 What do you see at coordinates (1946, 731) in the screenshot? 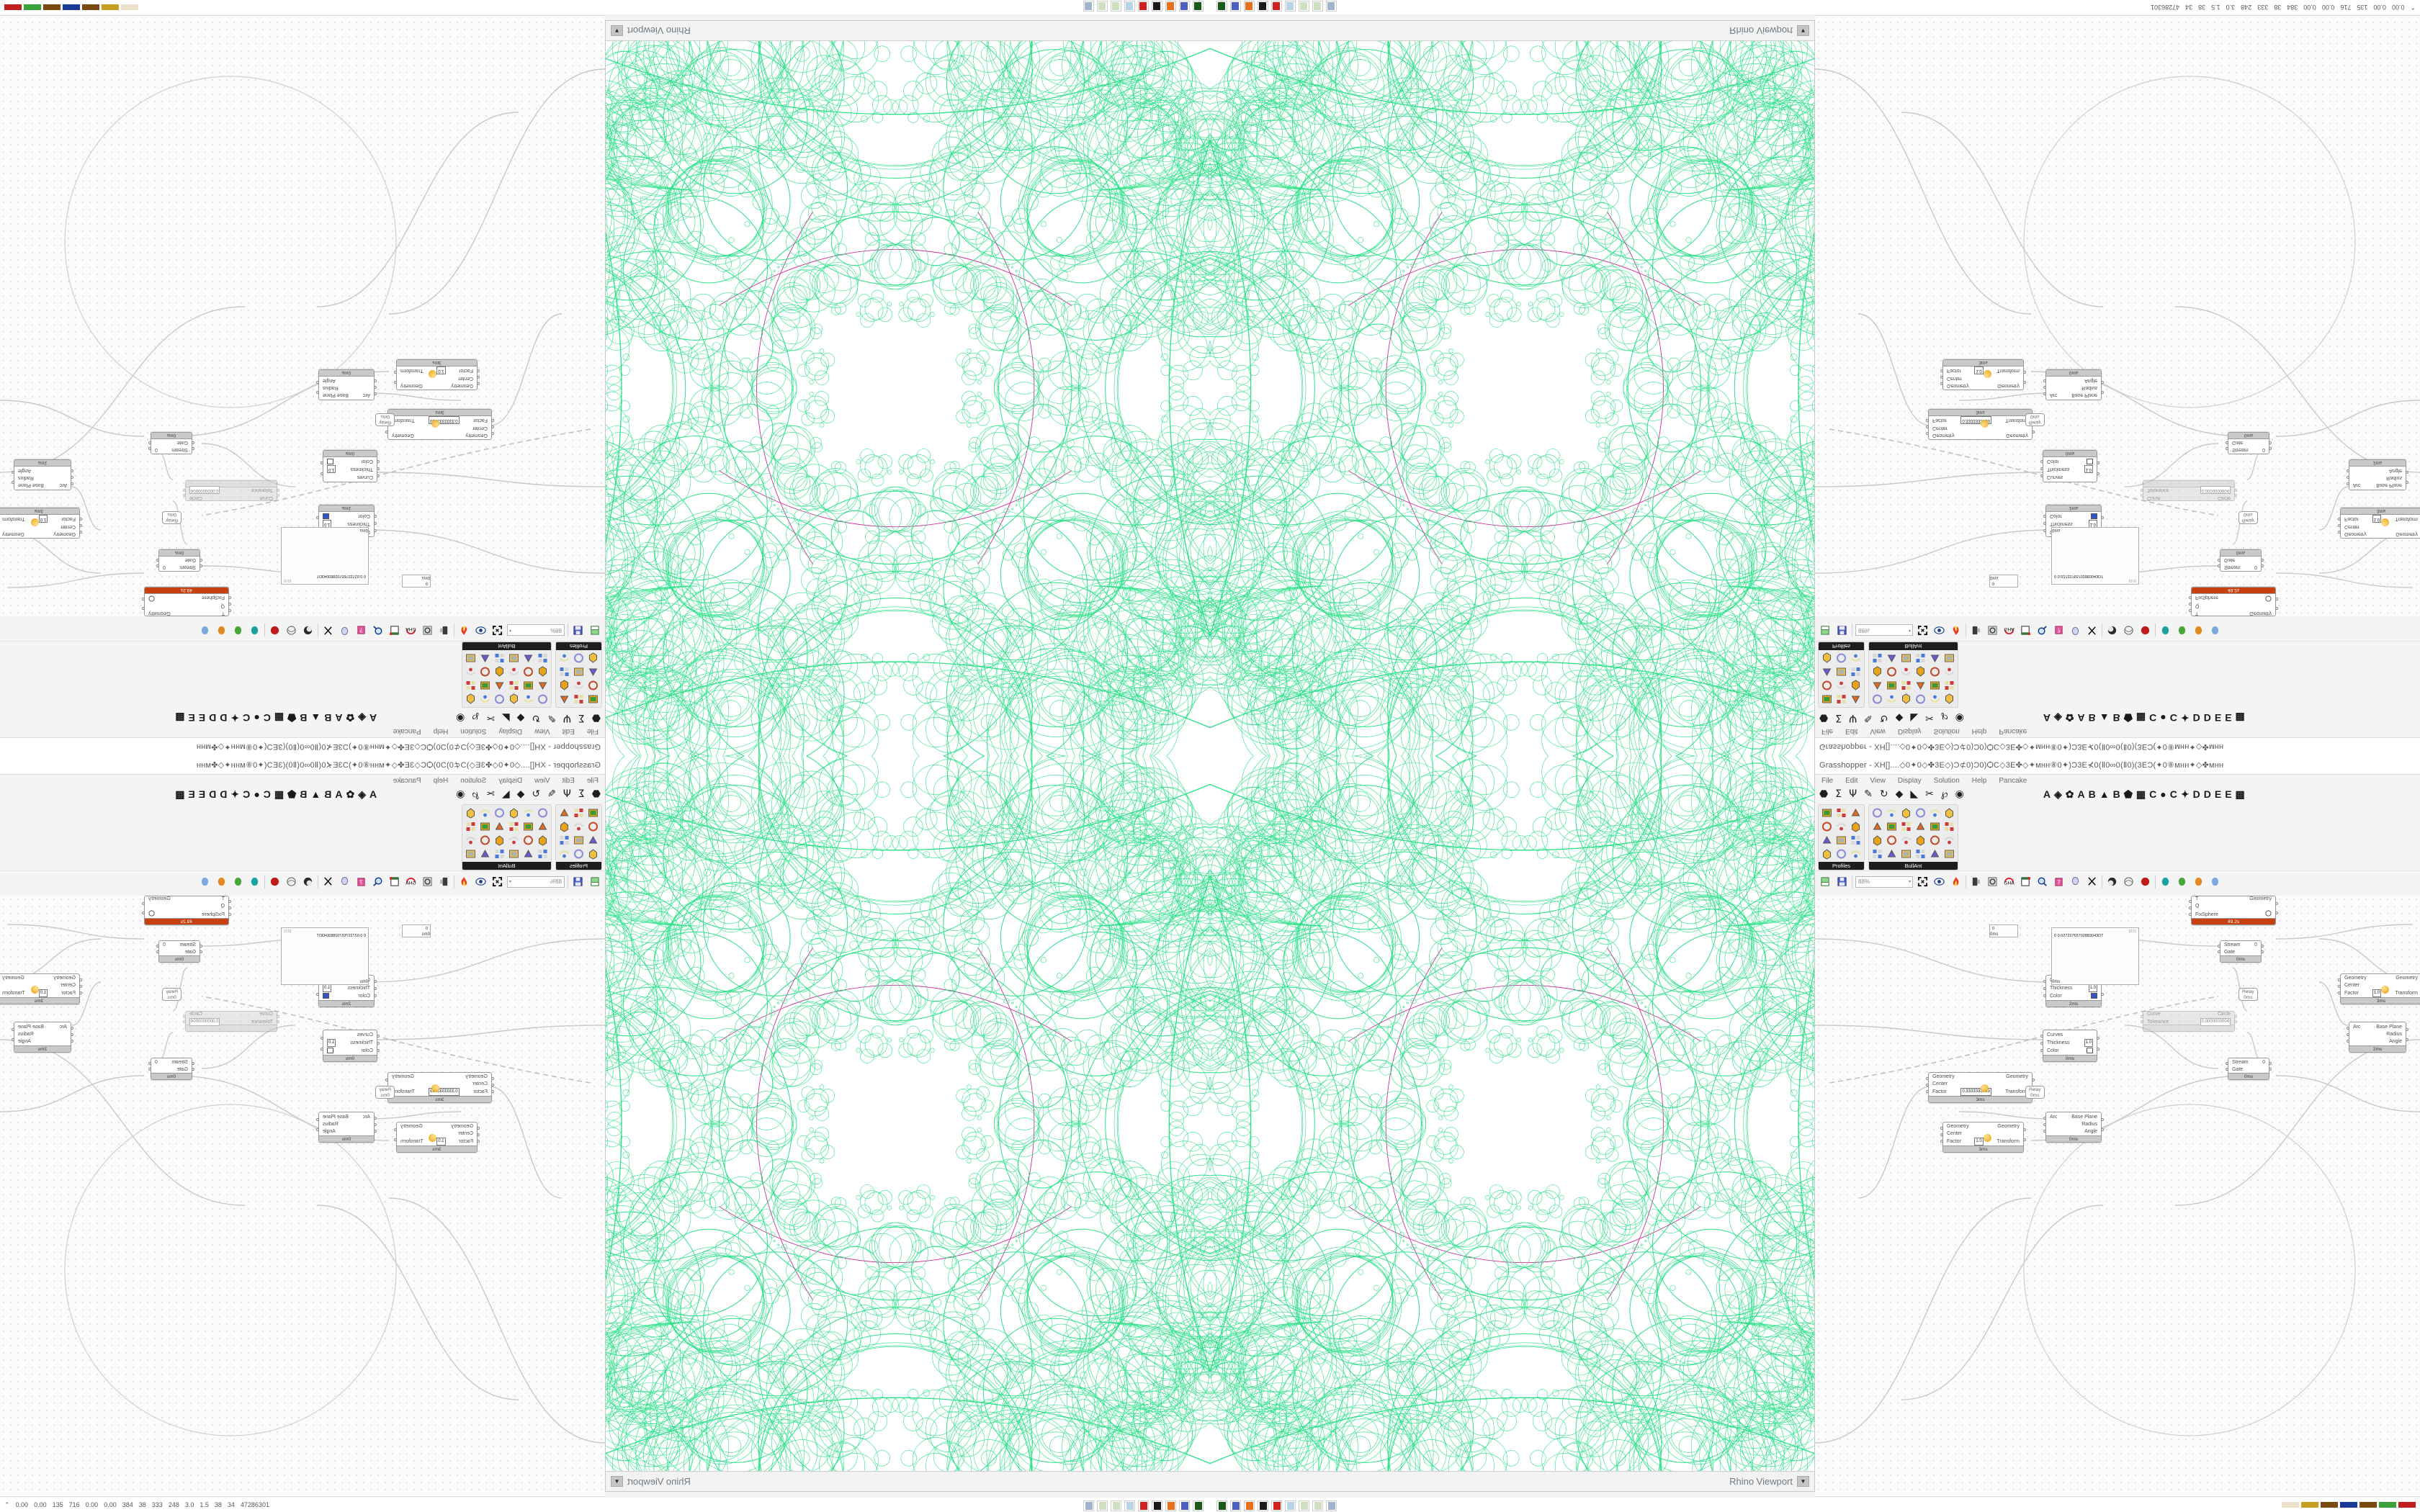
I see `menu-item-solution: Solution` at bounding box center [1946, 731].